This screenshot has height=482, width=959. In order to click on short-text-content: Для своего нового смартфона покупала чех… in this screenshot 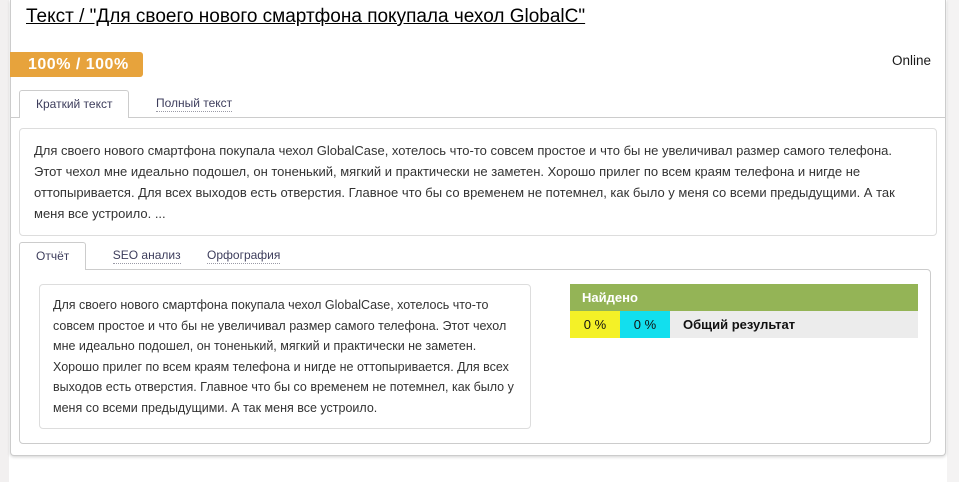, I will do `click(464, 182)`.